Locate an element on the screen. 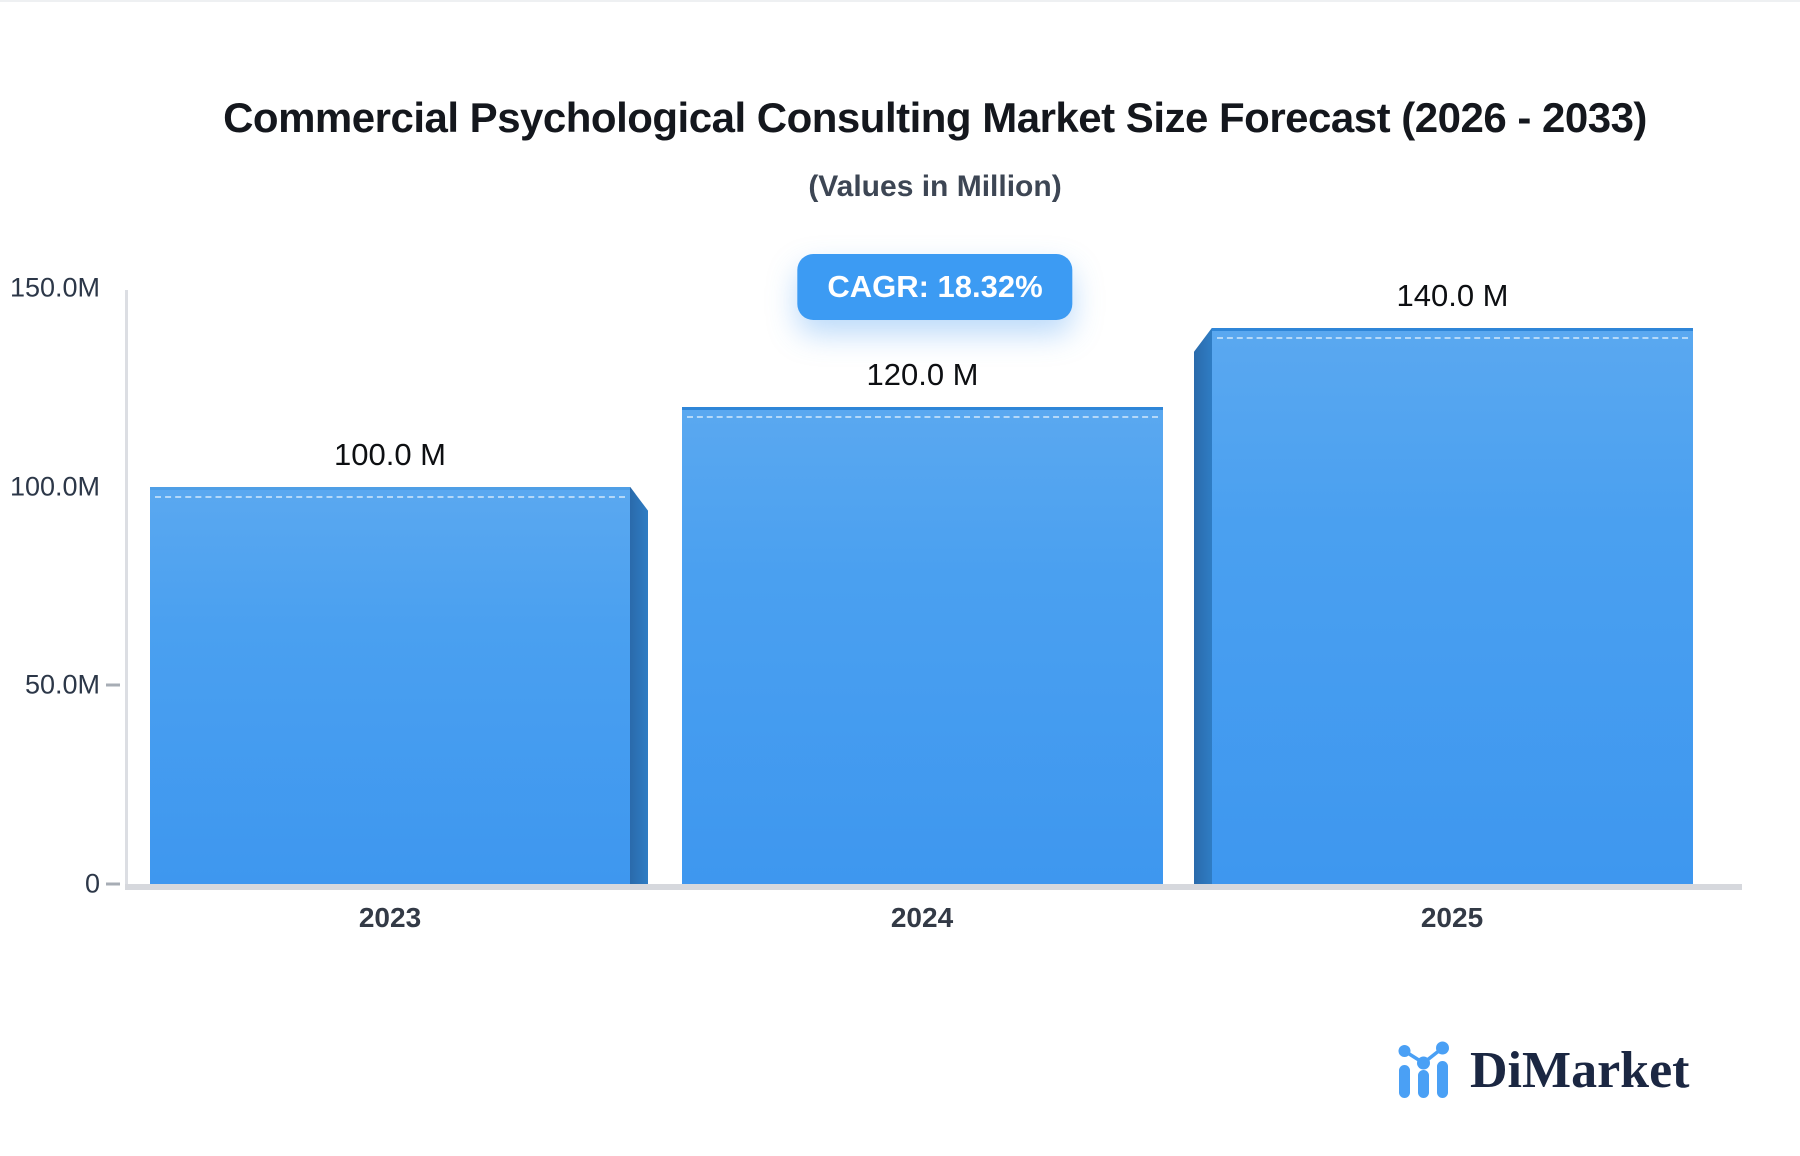 The height and width of the screenshot is (1156, 1800). y-tick-label: 0 is located at coordinates (92, 883).